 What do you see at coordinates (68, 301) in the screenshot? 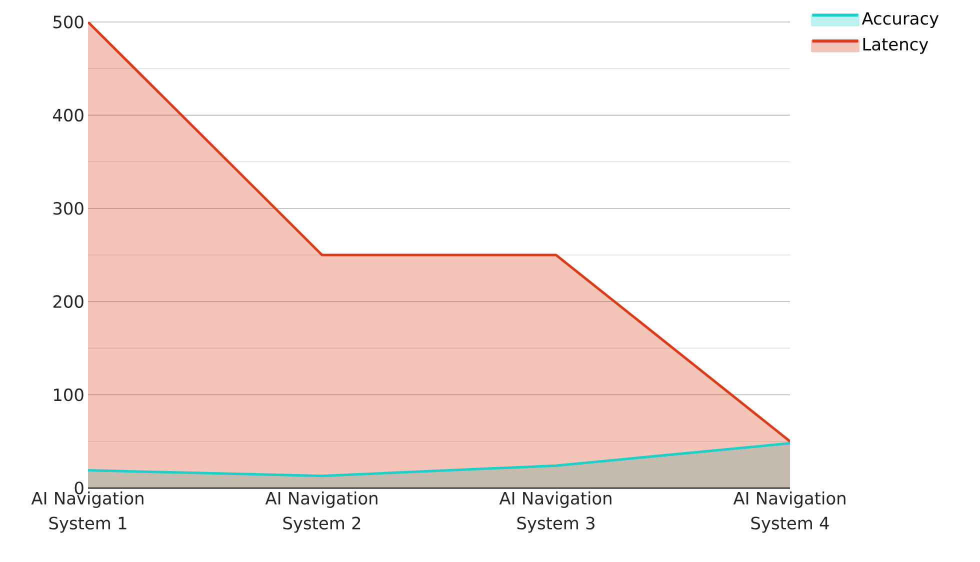
I see `y-tick-label: 200` at bounding box center [68, 301].